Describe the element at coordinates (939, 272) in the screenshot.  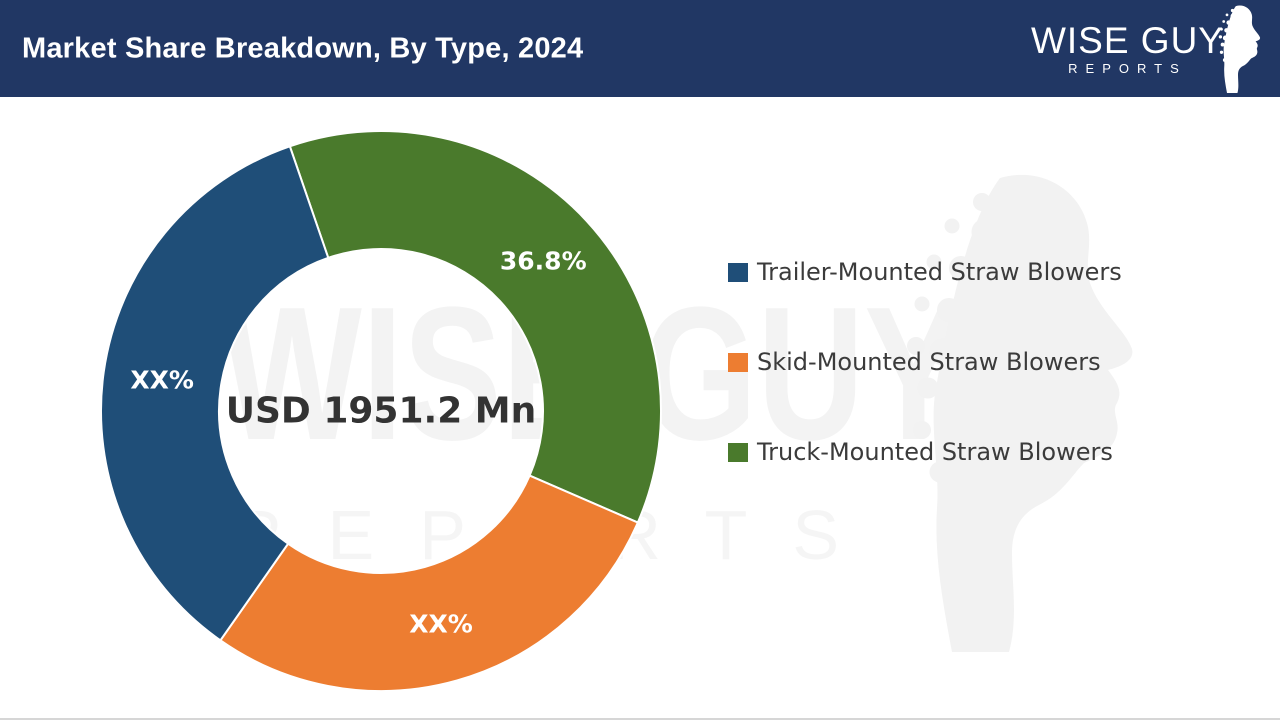
I see `legend-label-trailer: Trailer-Mounted Straw Blowers` at that location.